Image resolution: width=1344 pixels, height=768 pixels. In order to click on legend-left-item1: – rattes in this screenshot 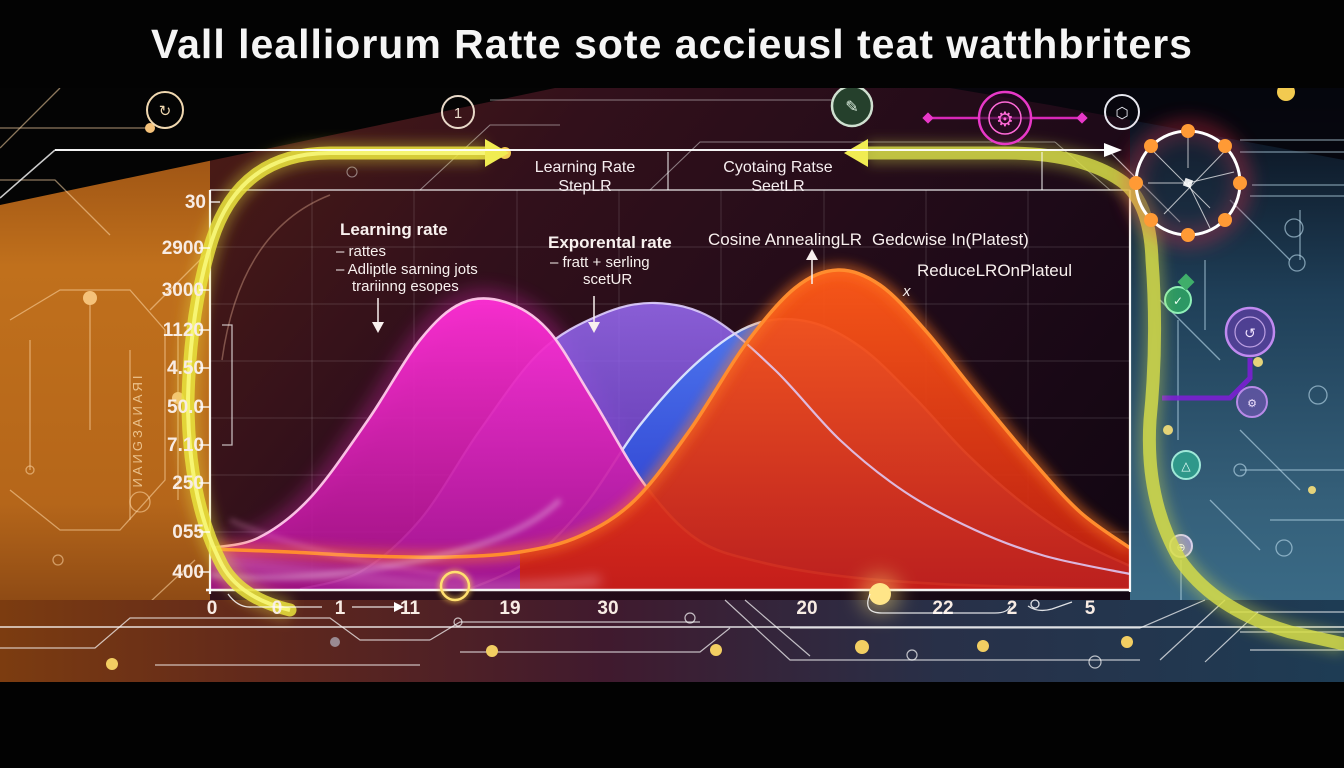, I will do `click(361, 251)`.